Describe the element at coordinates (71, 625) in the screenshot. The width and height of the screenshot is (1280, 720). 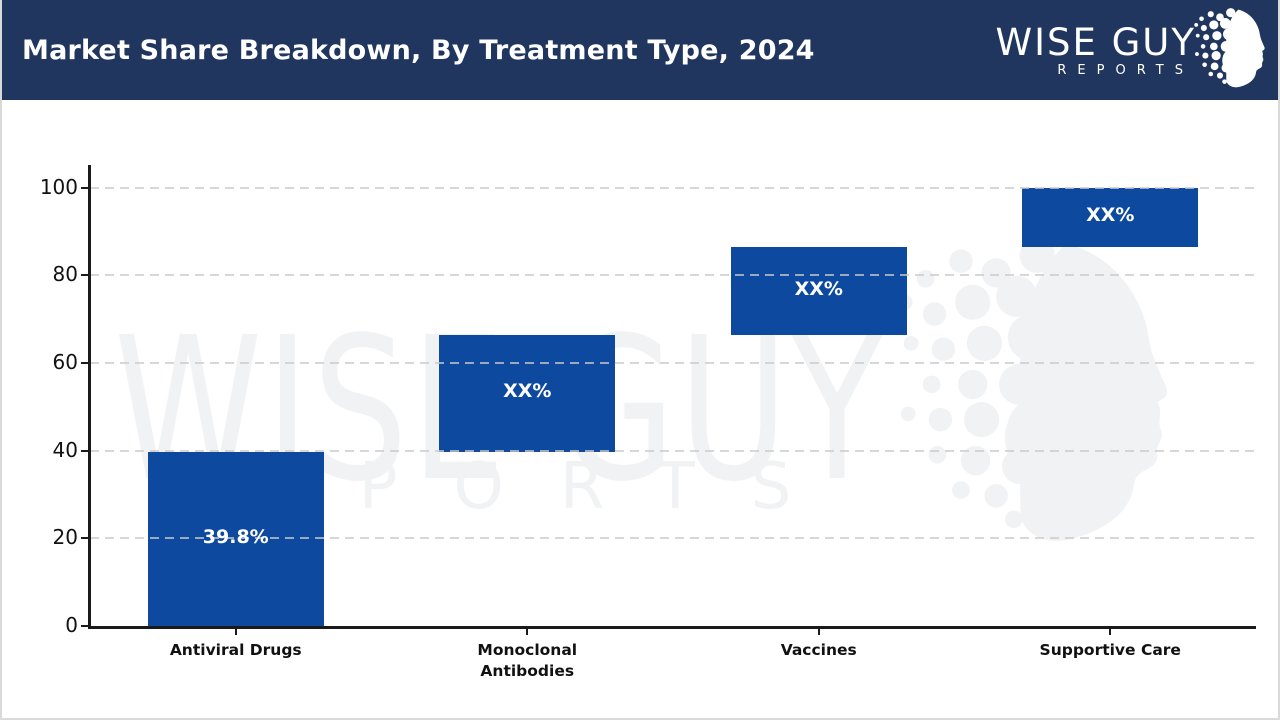
I see `y-tick-label: 0` at that location.